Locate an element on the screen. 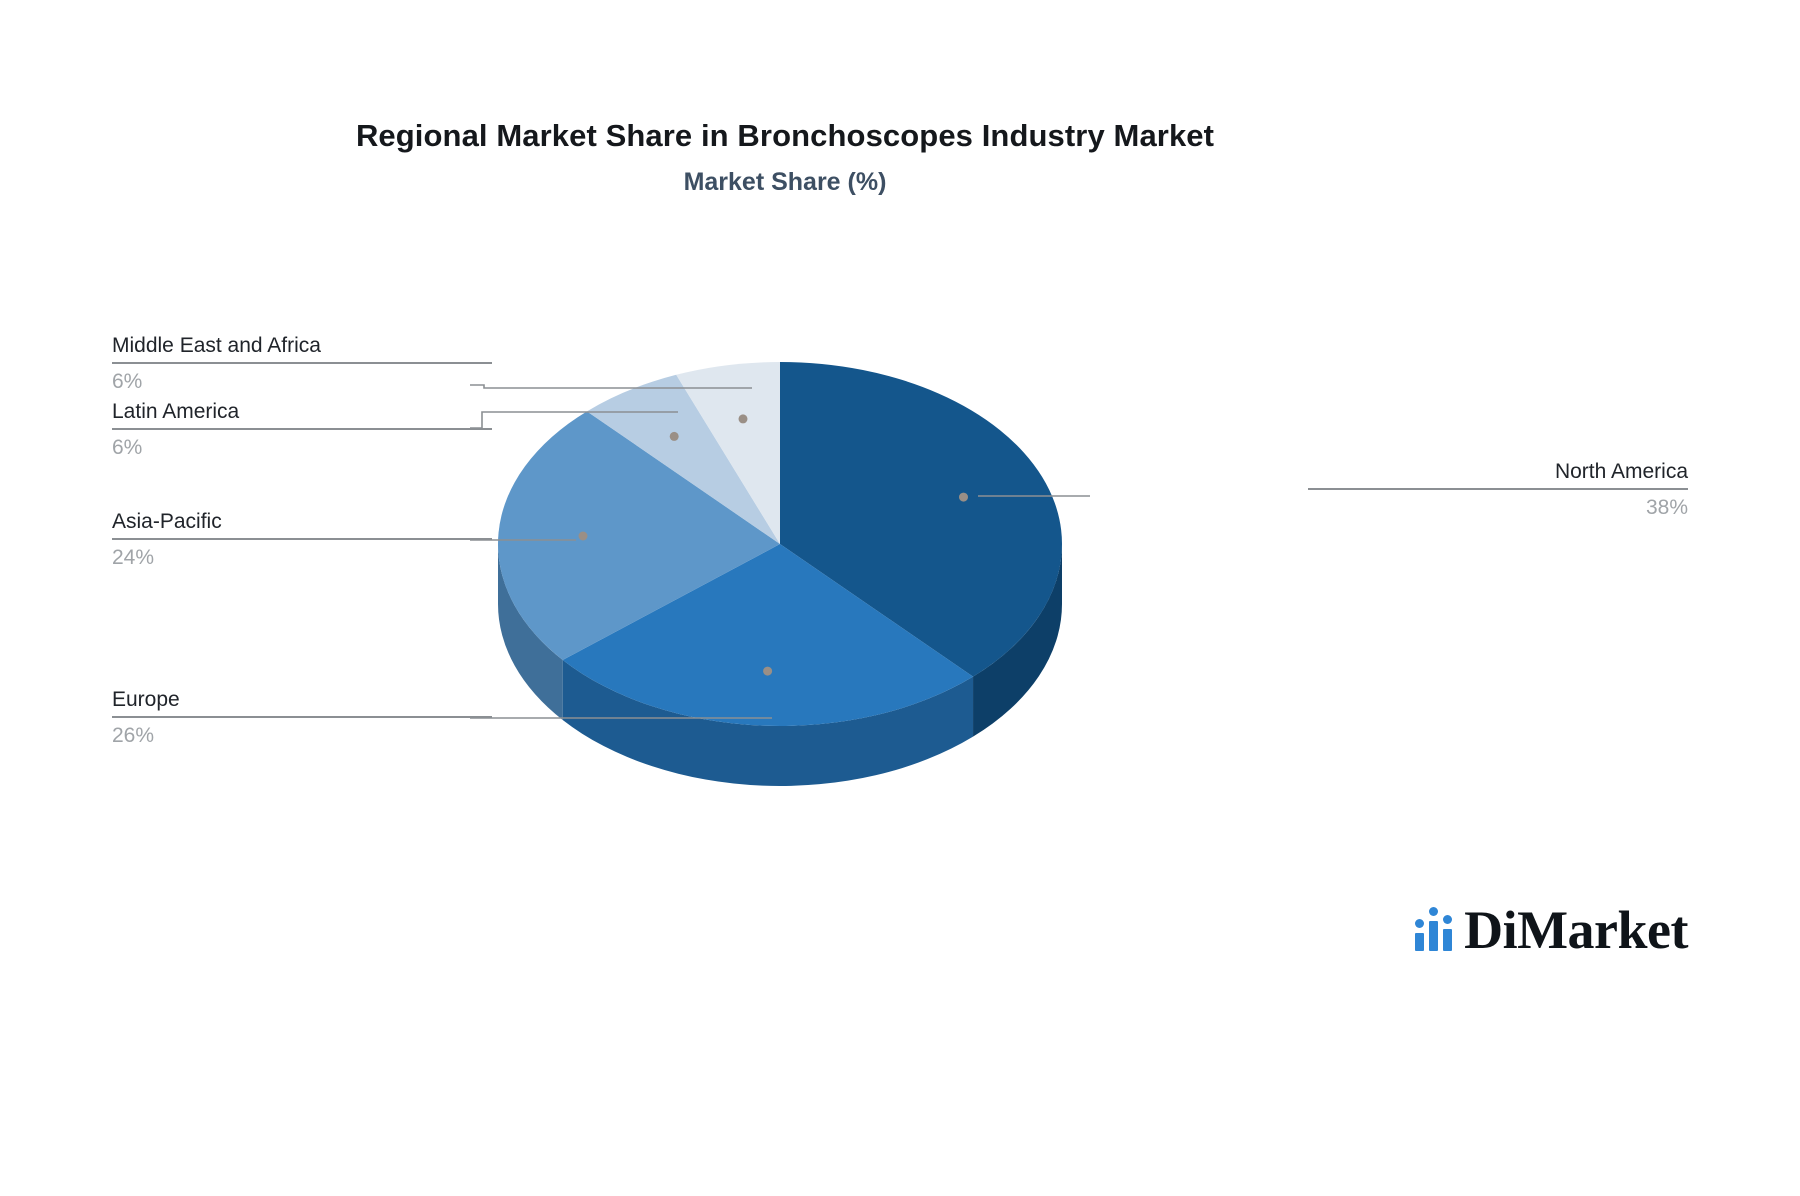 The height and width of the screenshot is (1196, 1800). logo-wordmark: DiMarket is located at coordinates (1576, 930).